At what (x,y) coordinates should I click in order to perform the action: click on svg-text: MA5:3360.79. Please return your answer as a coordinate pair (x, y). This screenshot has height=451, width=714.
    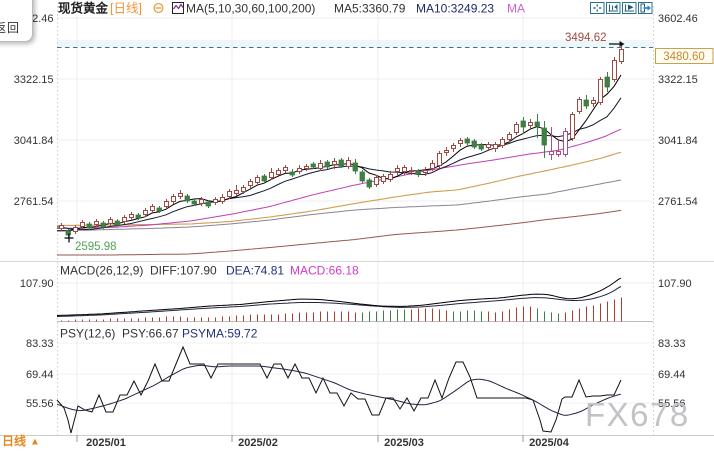
    Looking at the image, I should click on (370, 9).